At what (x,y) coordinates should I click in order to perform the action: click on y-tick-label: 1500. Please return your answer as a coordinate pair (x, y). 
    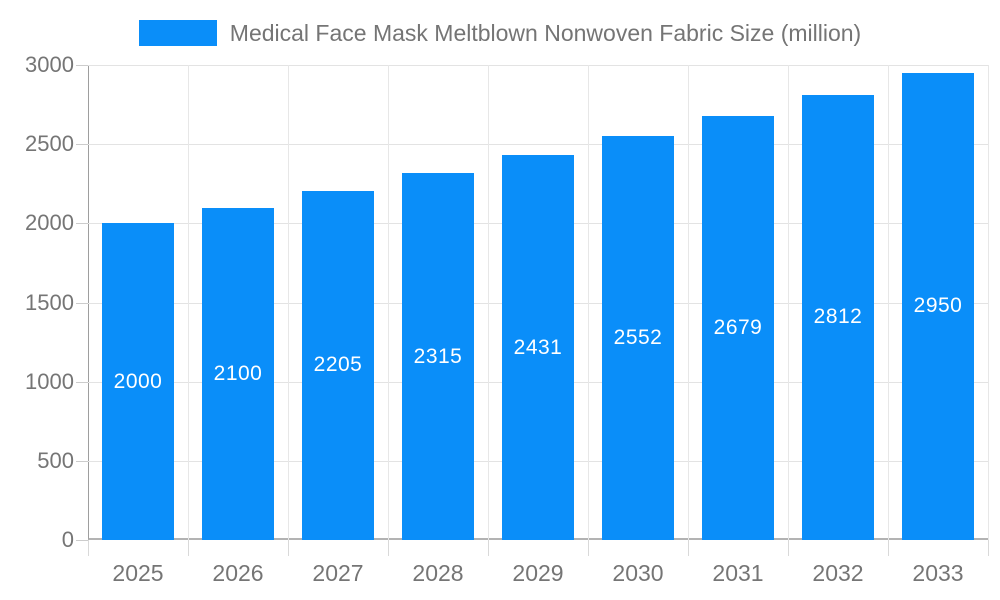
    Looking at the image, I should click on (49, 302).